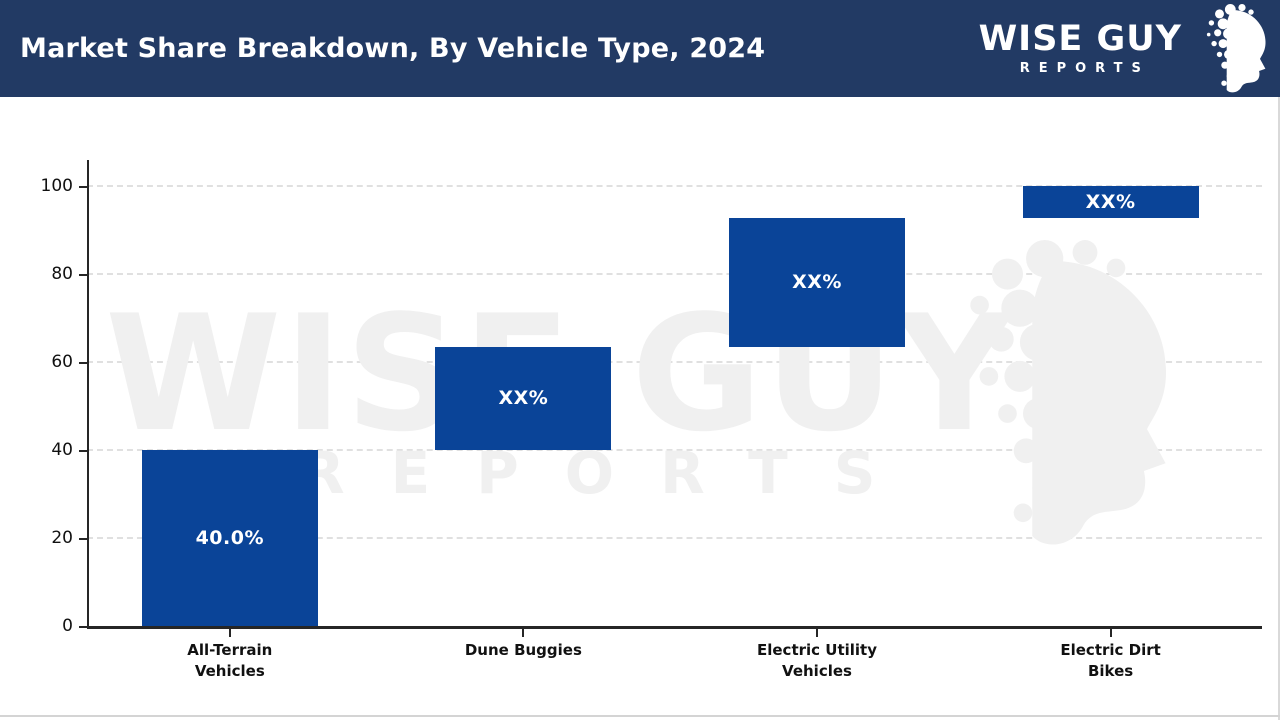 The image size is (1280, 720). What do you see at coordinates (1084, 68) in the screenshot?
I see `logo-subtitle: REPORTS` at bounding box center [1084, 68].